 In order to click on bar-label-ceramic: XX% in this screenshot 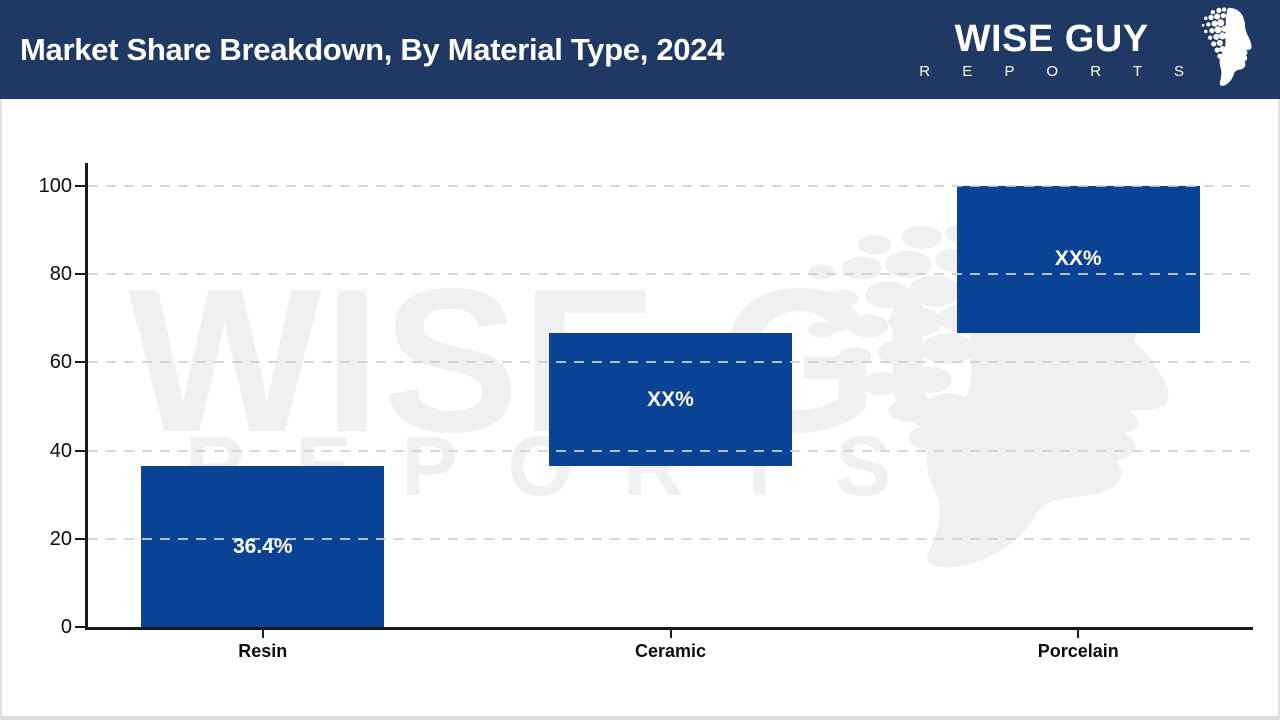, I will do `click(670, 399)`.